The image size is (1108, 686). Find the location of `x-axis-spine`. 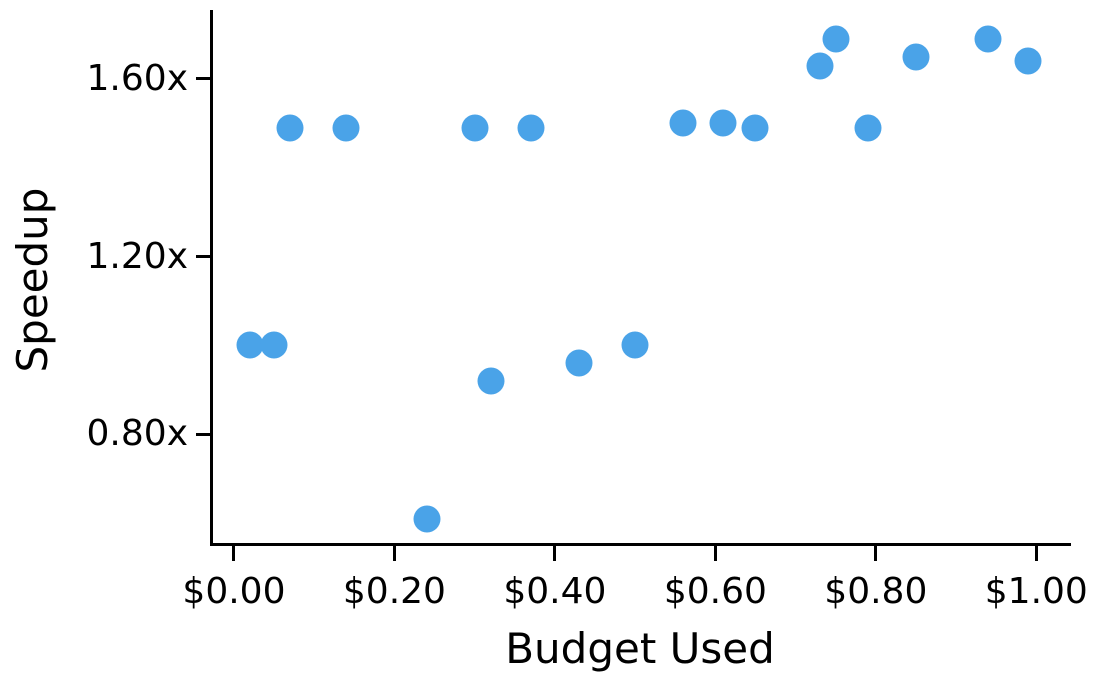

x-axis-spine is located at coordinates (640, 544).